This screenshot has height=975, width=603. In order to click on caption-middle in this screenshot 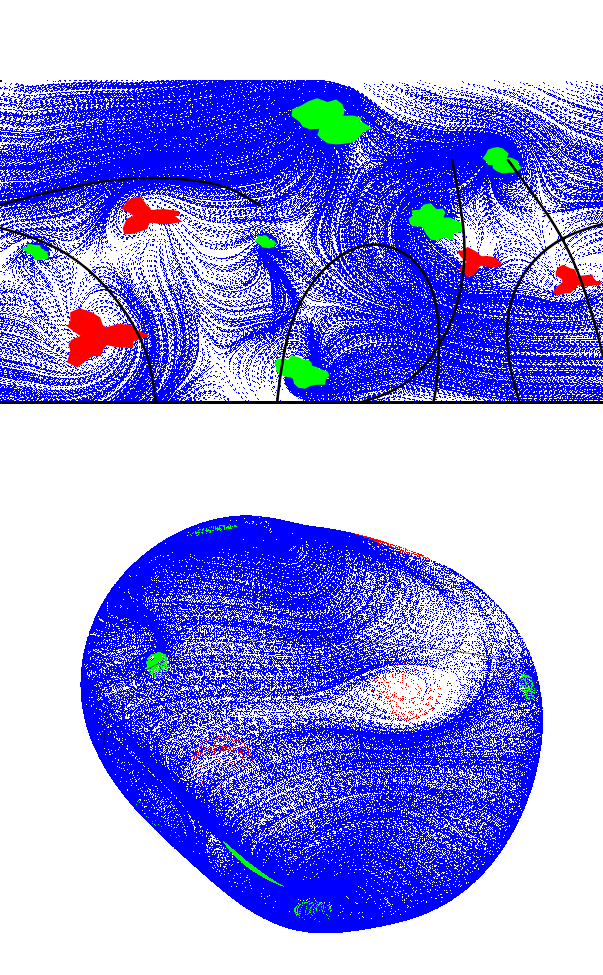, I will do `click(301, 434)`.